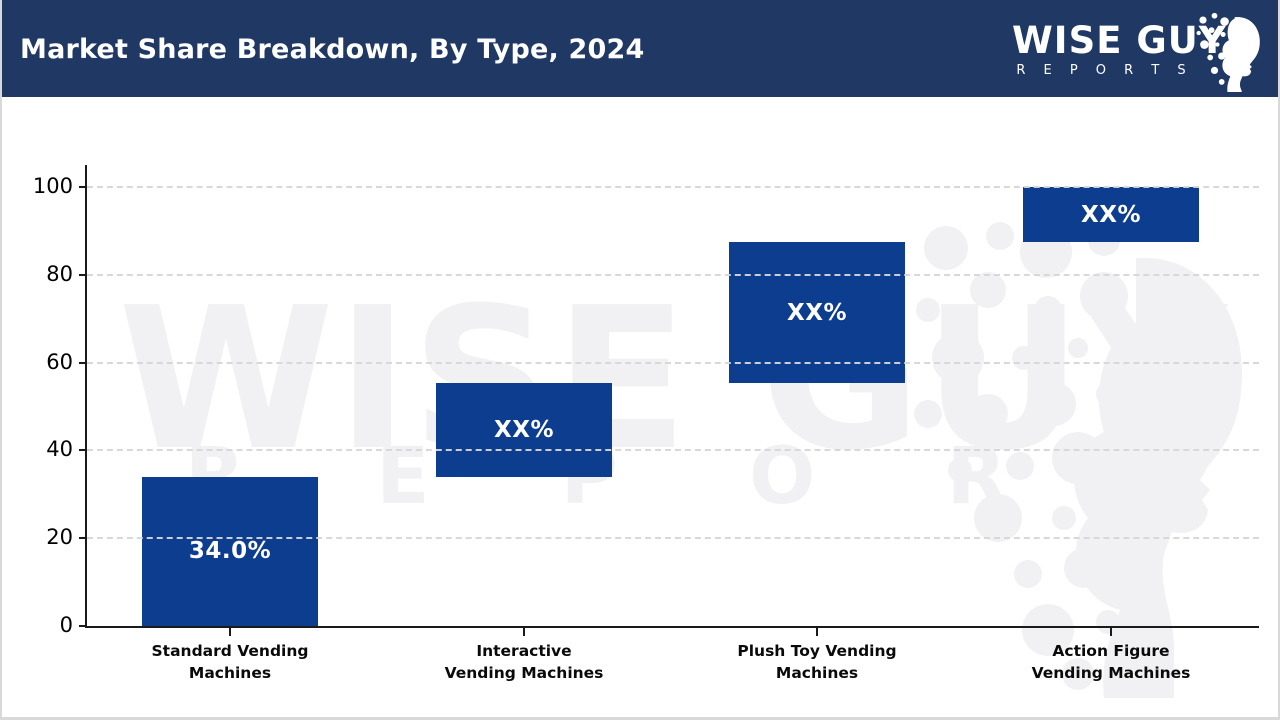 The height and width of the screenshot is (720, 1280). I want to click on brand-logo: WISE GUY R E P O R T S, so click(1137, 50).